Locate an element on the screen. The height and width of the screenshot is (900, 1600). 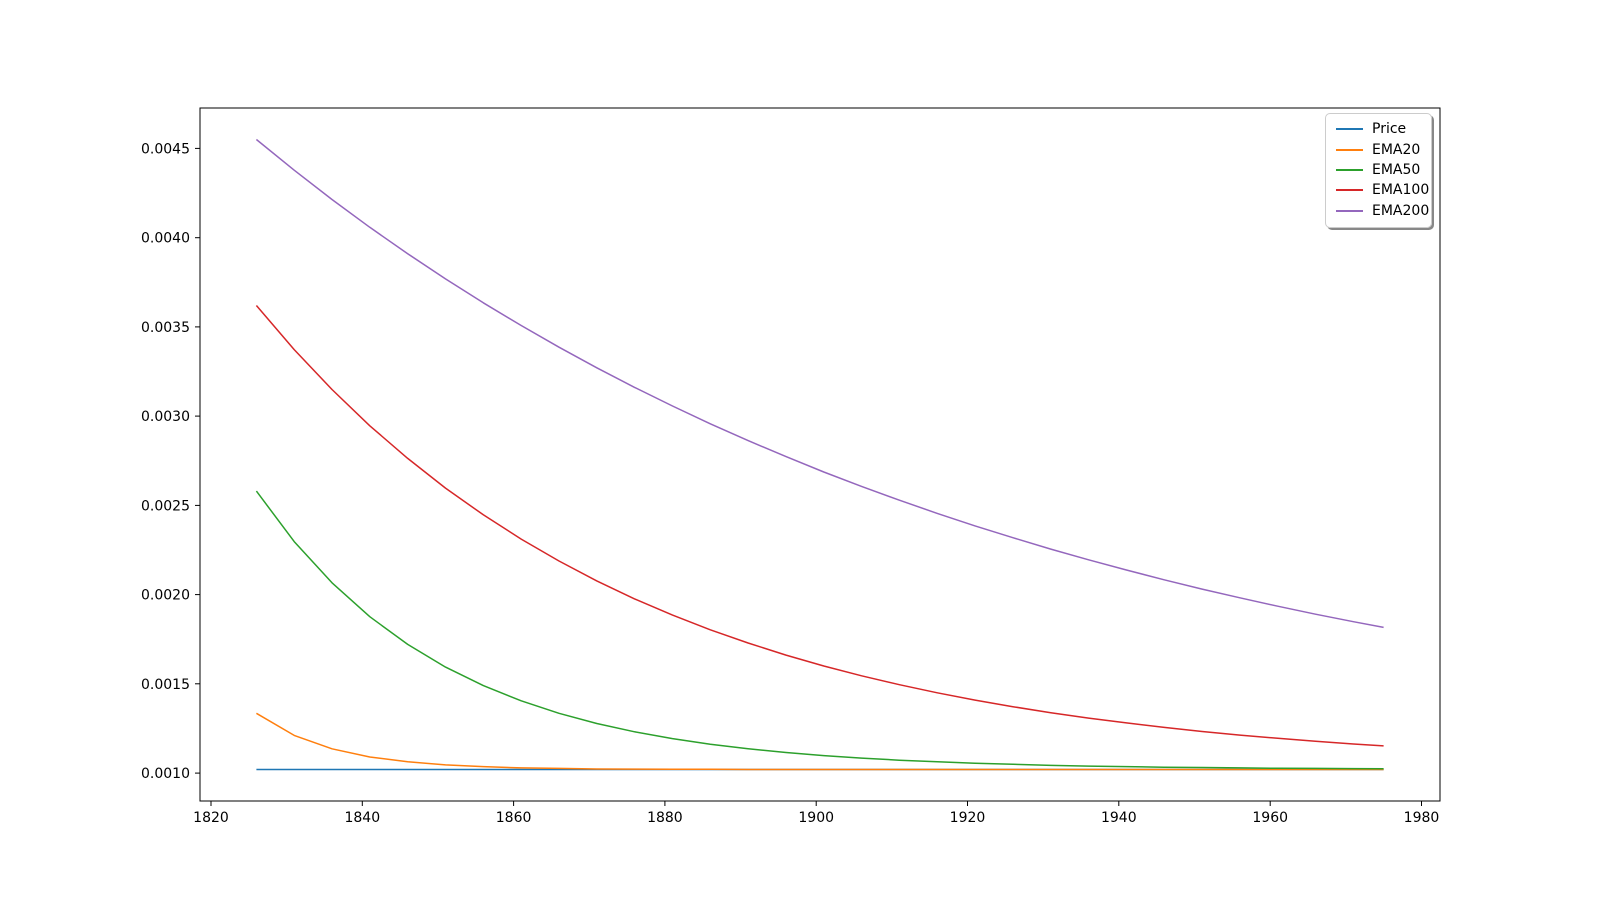
legend-entry-price: Price is located at coordinates (1379, 129).